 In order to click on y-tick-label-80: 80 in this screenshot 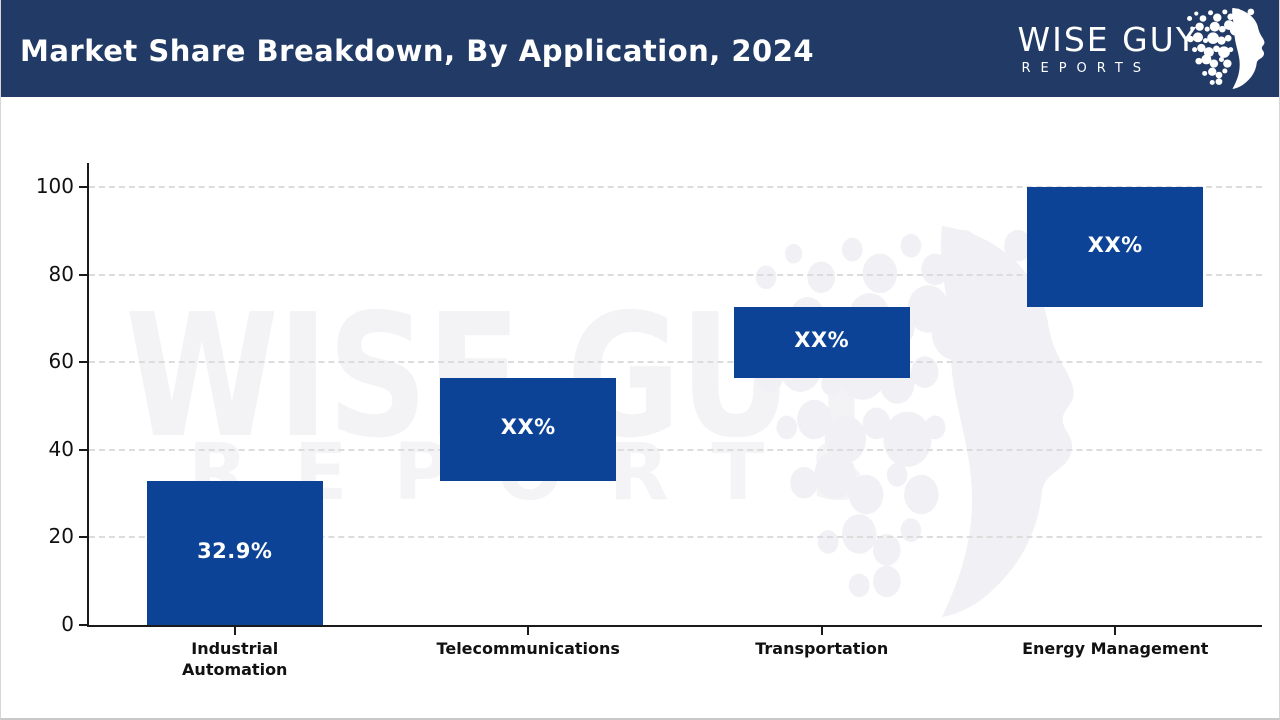, I will do `click(61, 273)`.